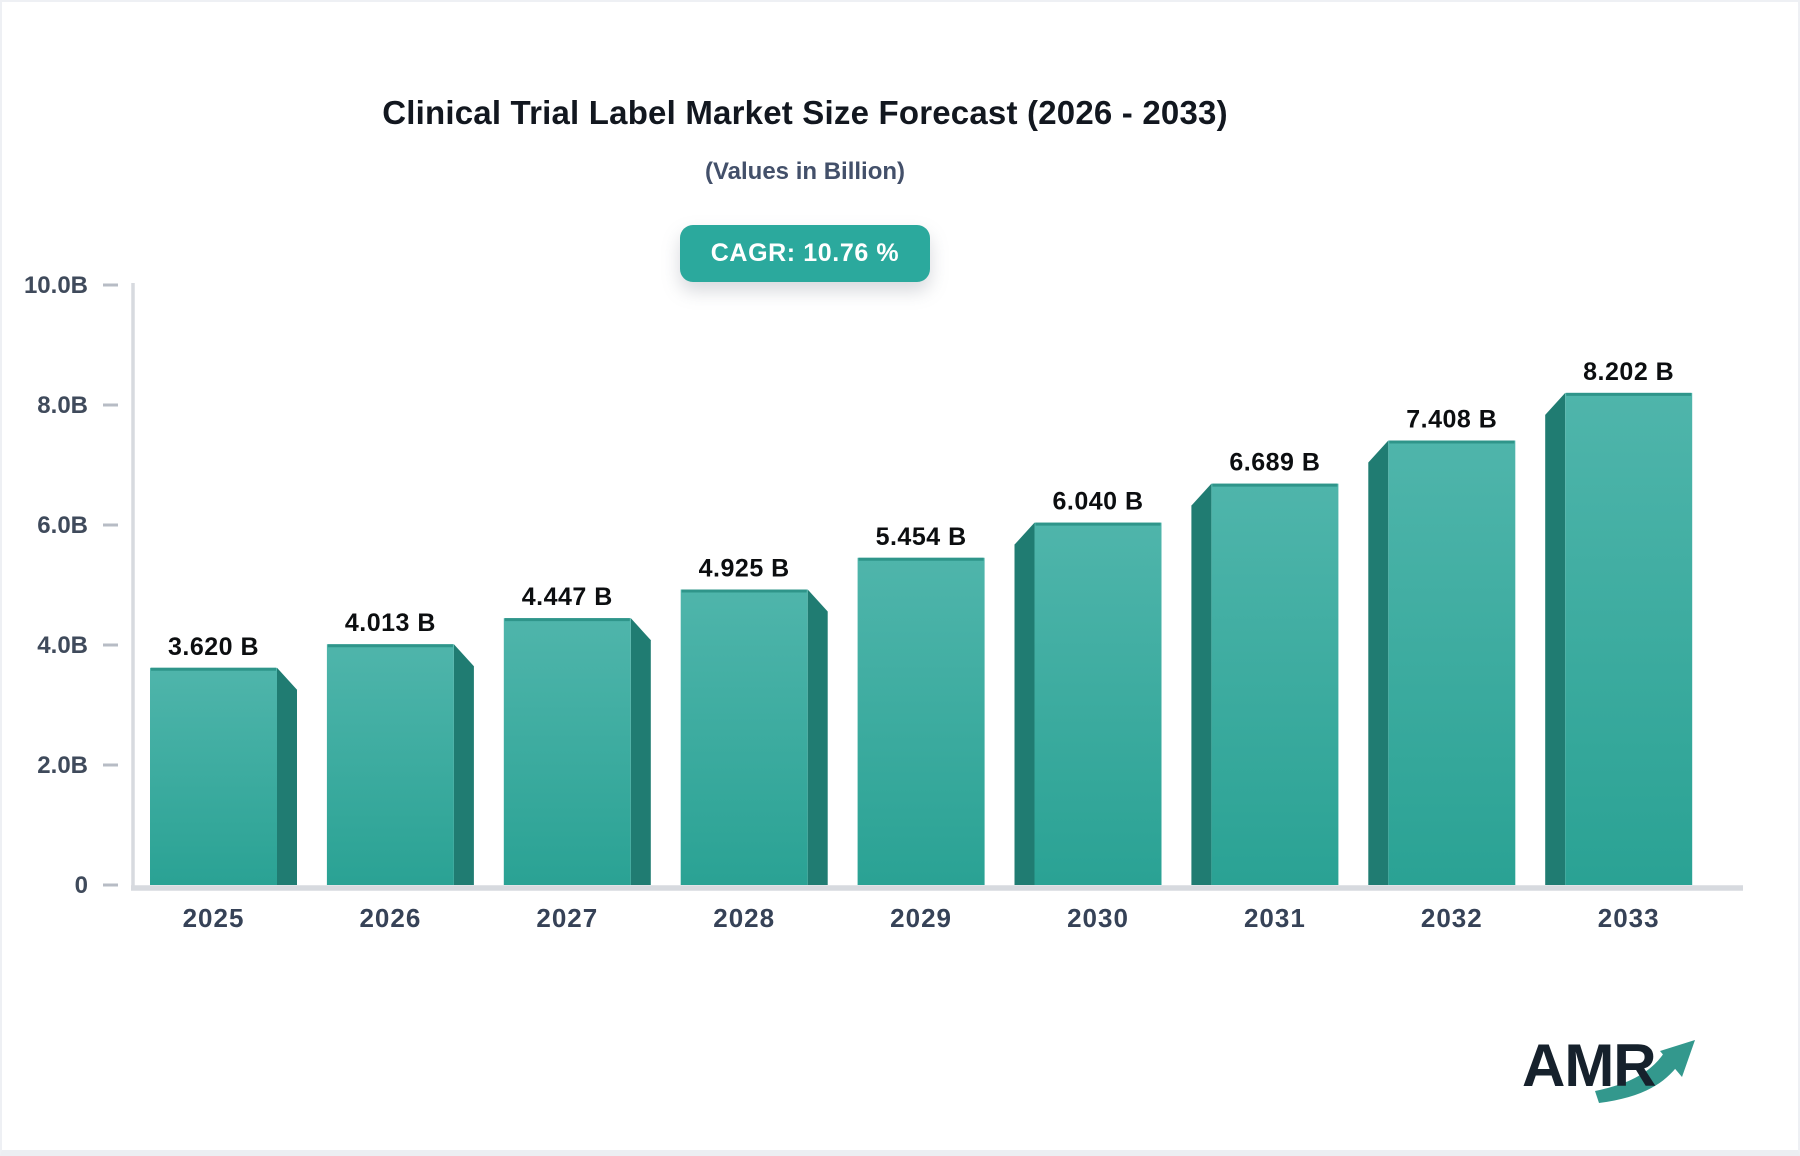 The width and height of the screenshot is (1800, 1156). I want to click on y-tick-label: 2.0B, so click(62, 765).